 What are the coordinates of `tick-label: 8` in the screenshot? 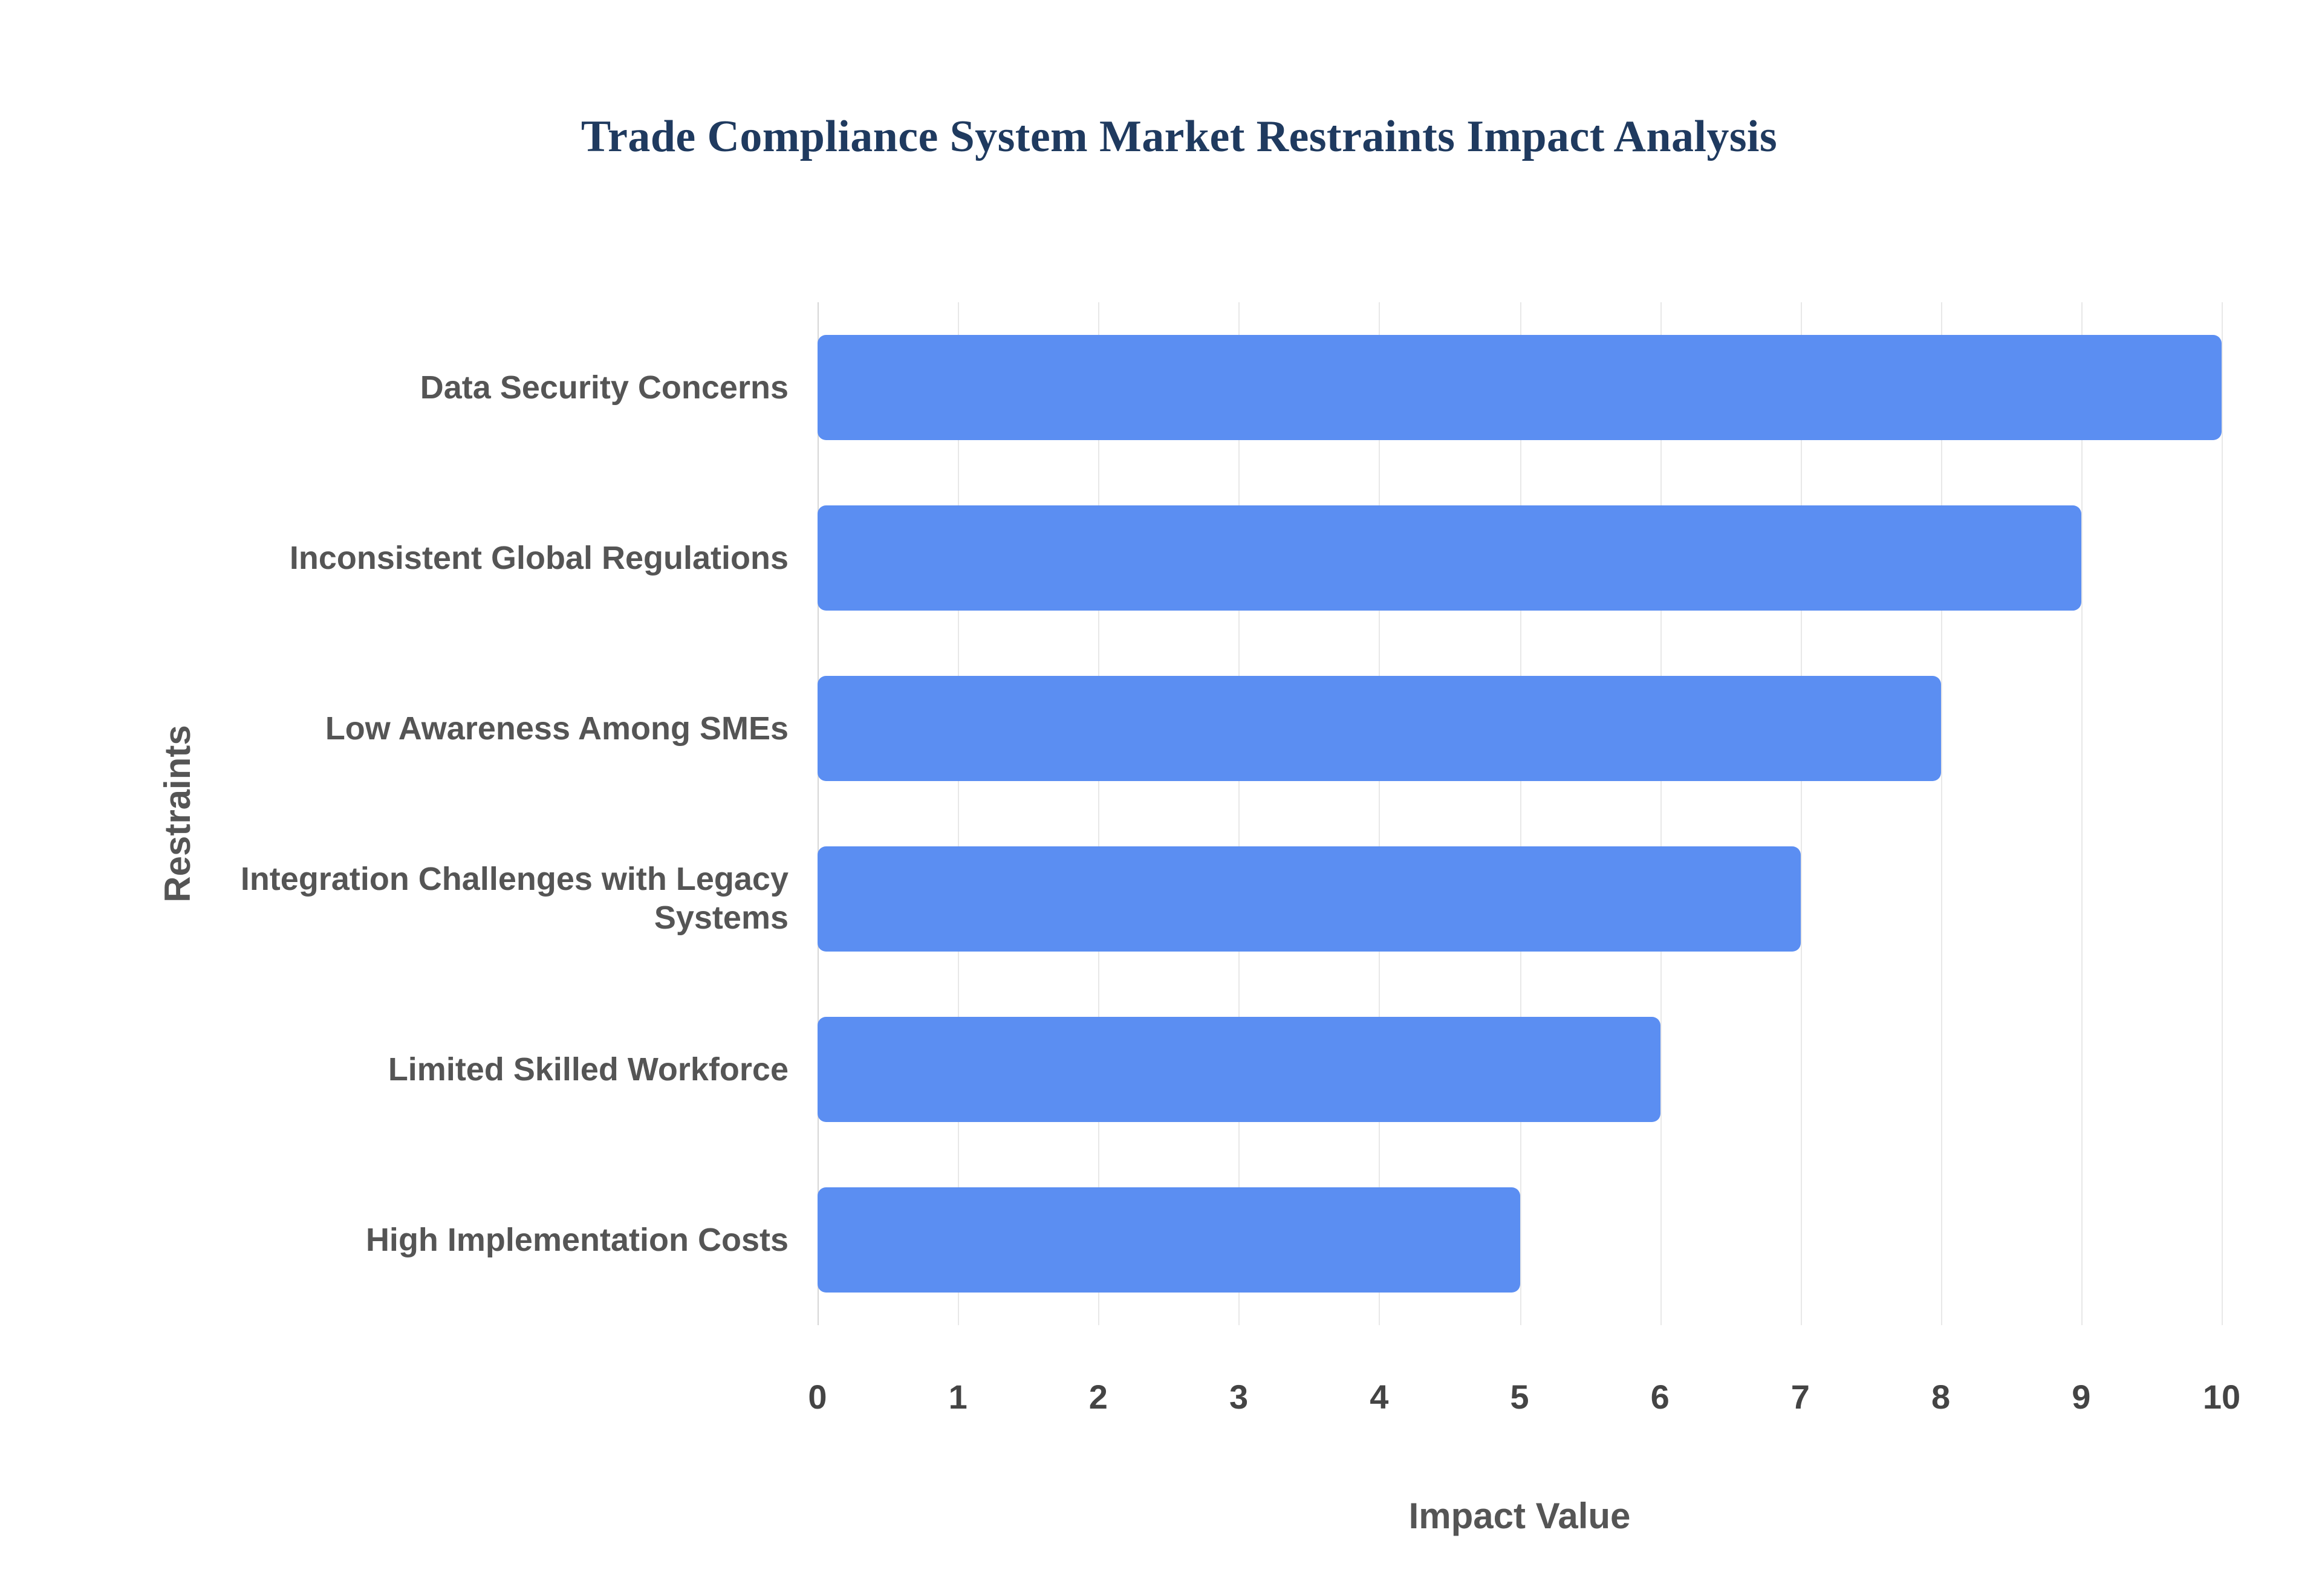 It's located at (1941, 1397).